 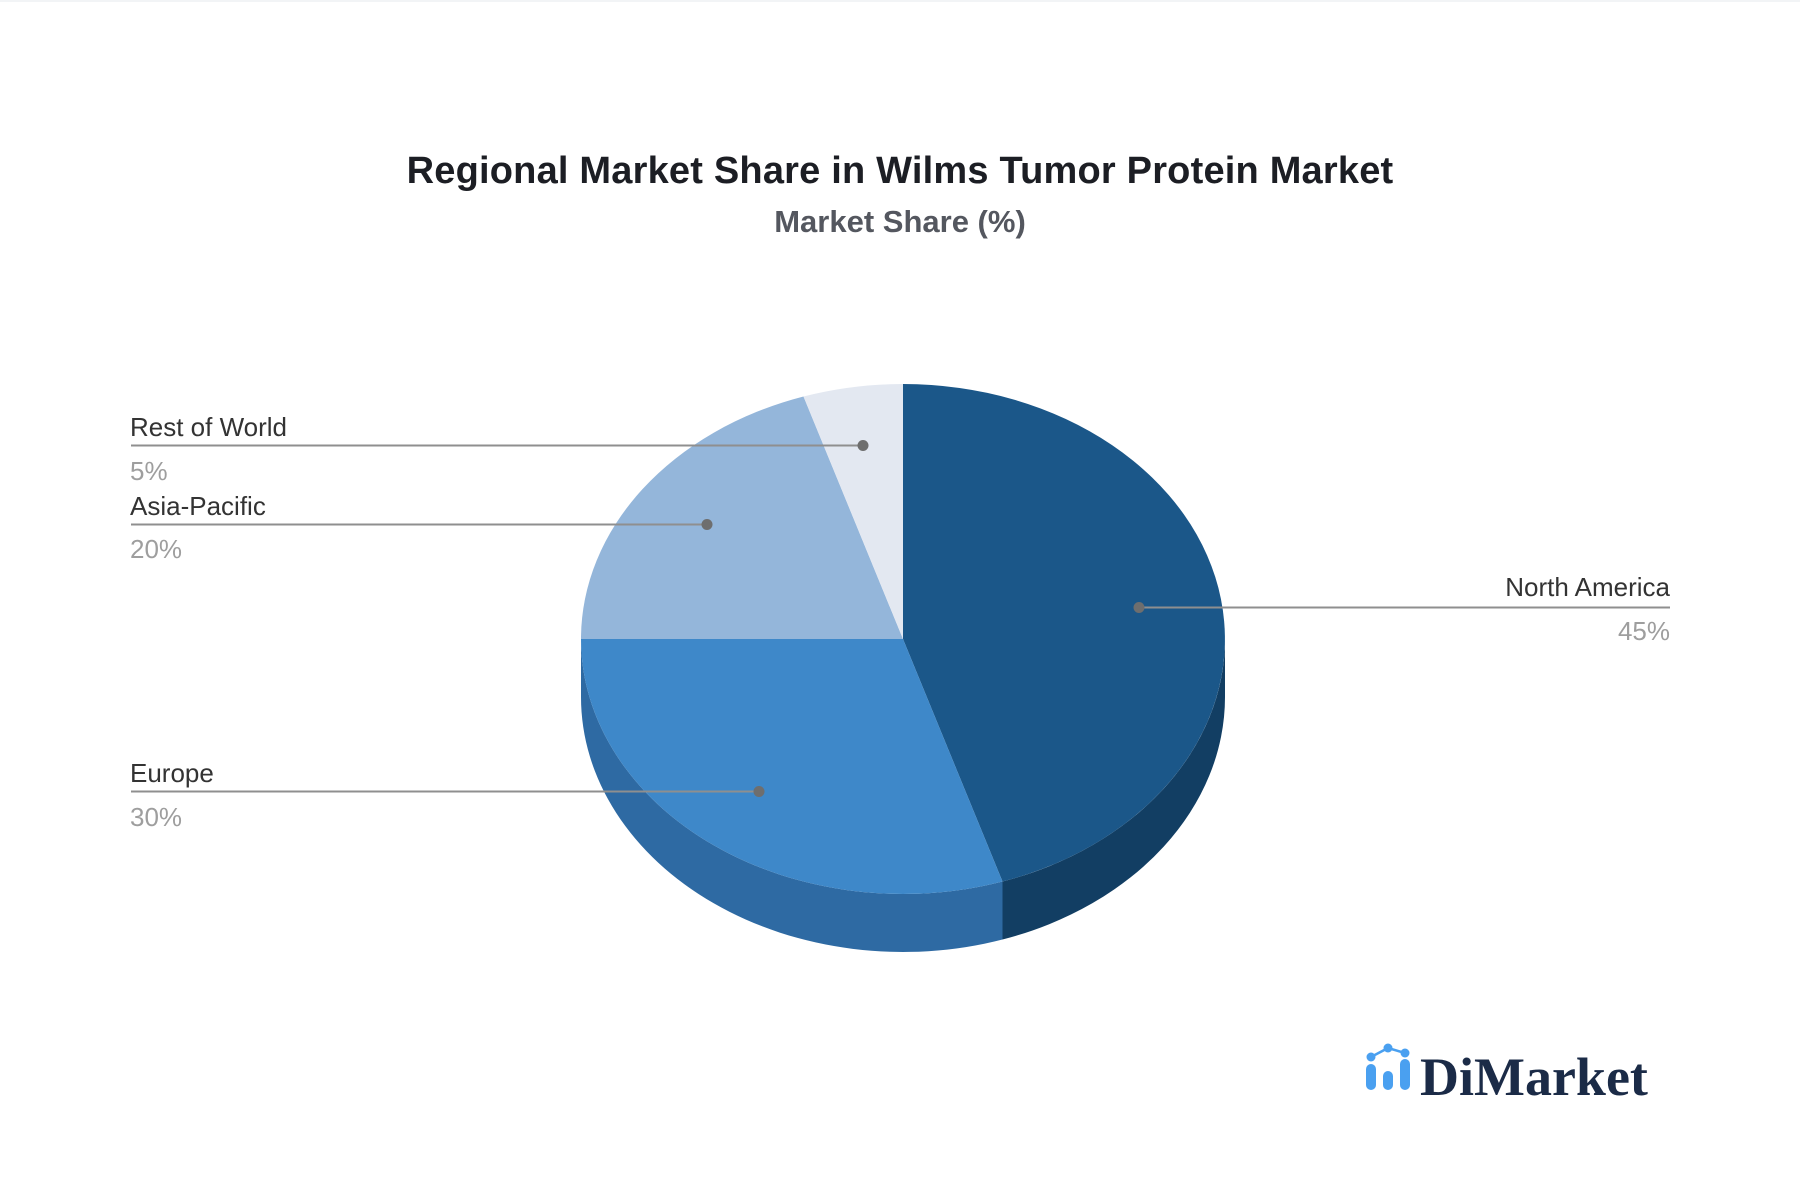 What do you see at coordinates (792, 766) in the screenshot?
I see `pie-slice-europe` at bounding box center [792, 766].